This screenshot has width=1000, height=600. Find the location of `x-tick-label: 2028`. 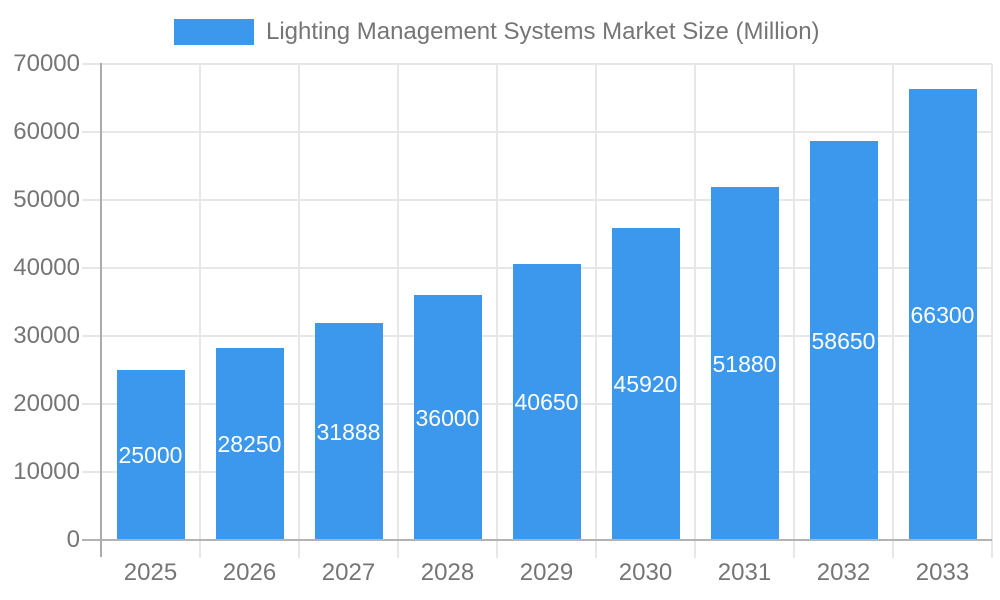

x-tick-label: 2028 is located at coordinates (447, 572).